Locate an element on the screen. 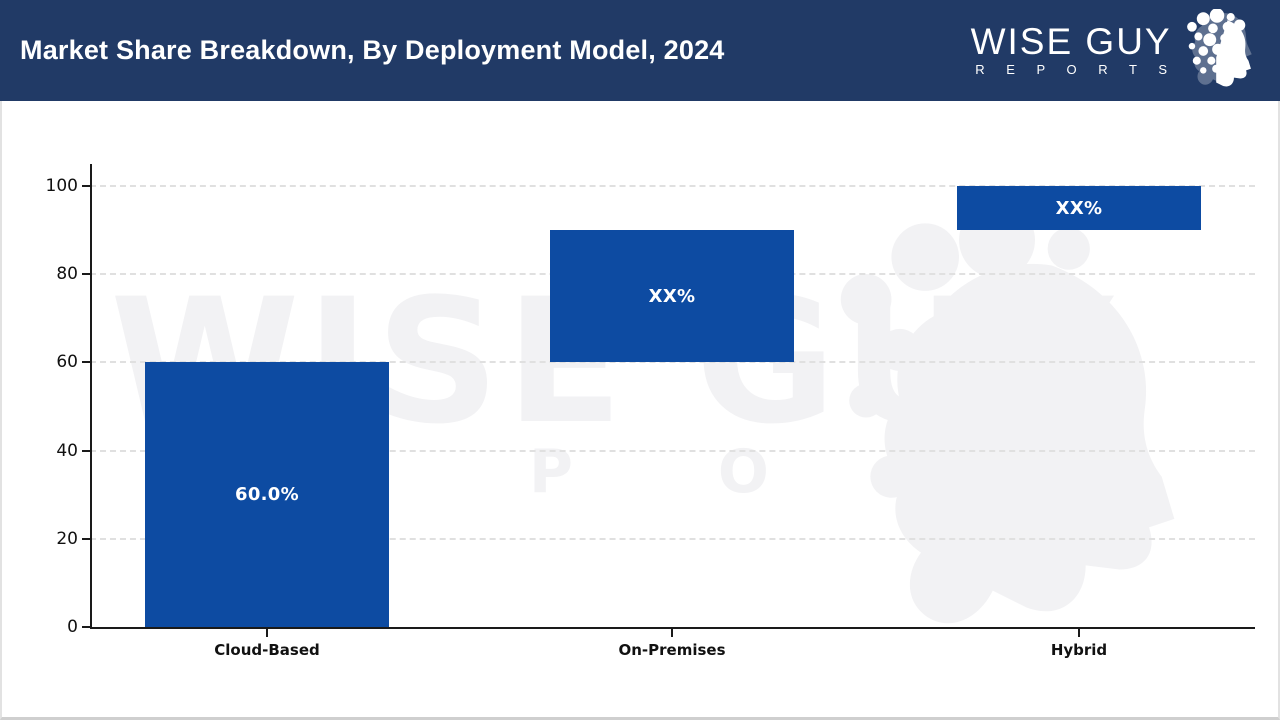  y-tick-label: 100 is located at coordinates (61, 186).